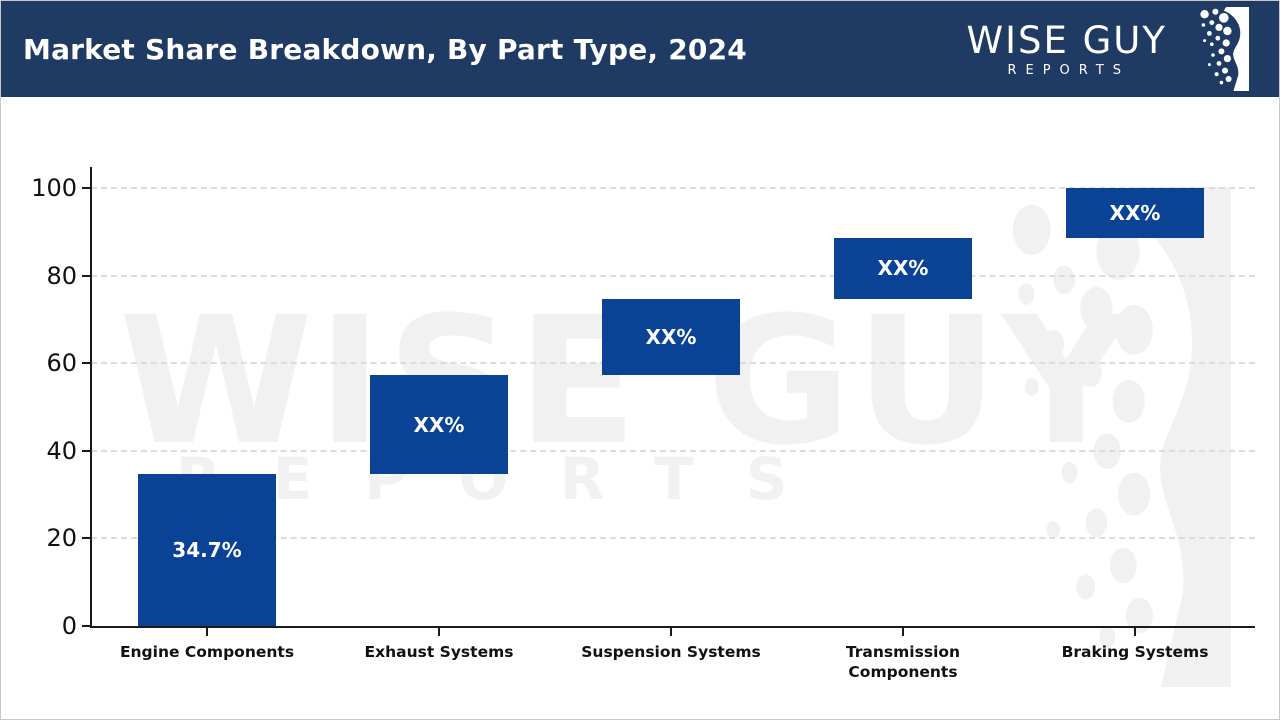  I want to click on wise-guy-reports-logo: WISE GUY REPORTS, so click(1108, 49).